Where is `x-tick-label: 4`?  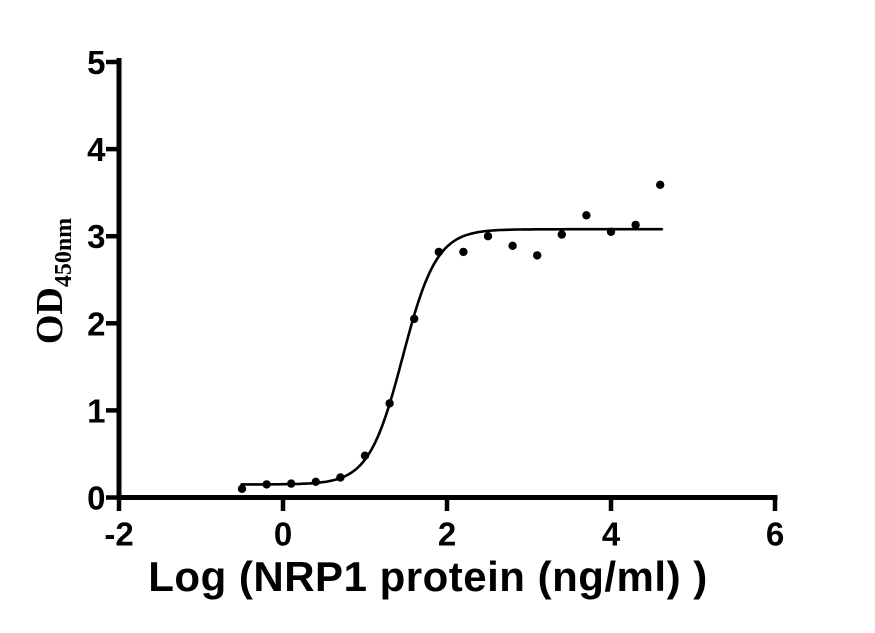 x-tick-label: 4 is located at coordinates (611, 534).